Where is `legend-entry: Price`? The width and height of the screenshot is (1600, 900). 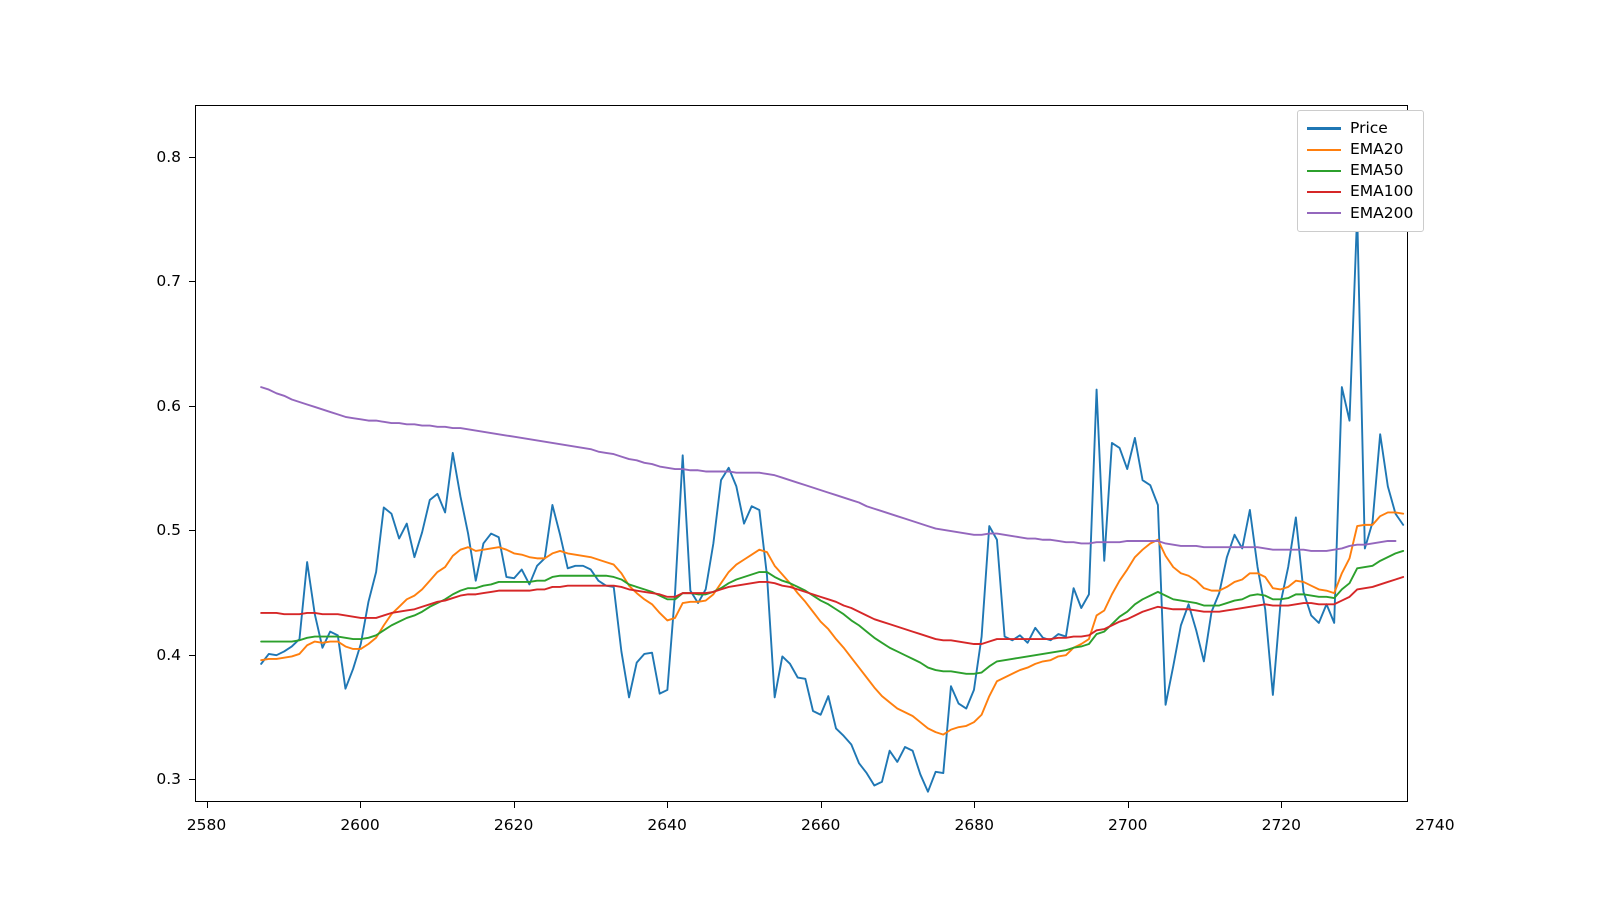
legend-entry: Price is located at coordinates (1360, 128).